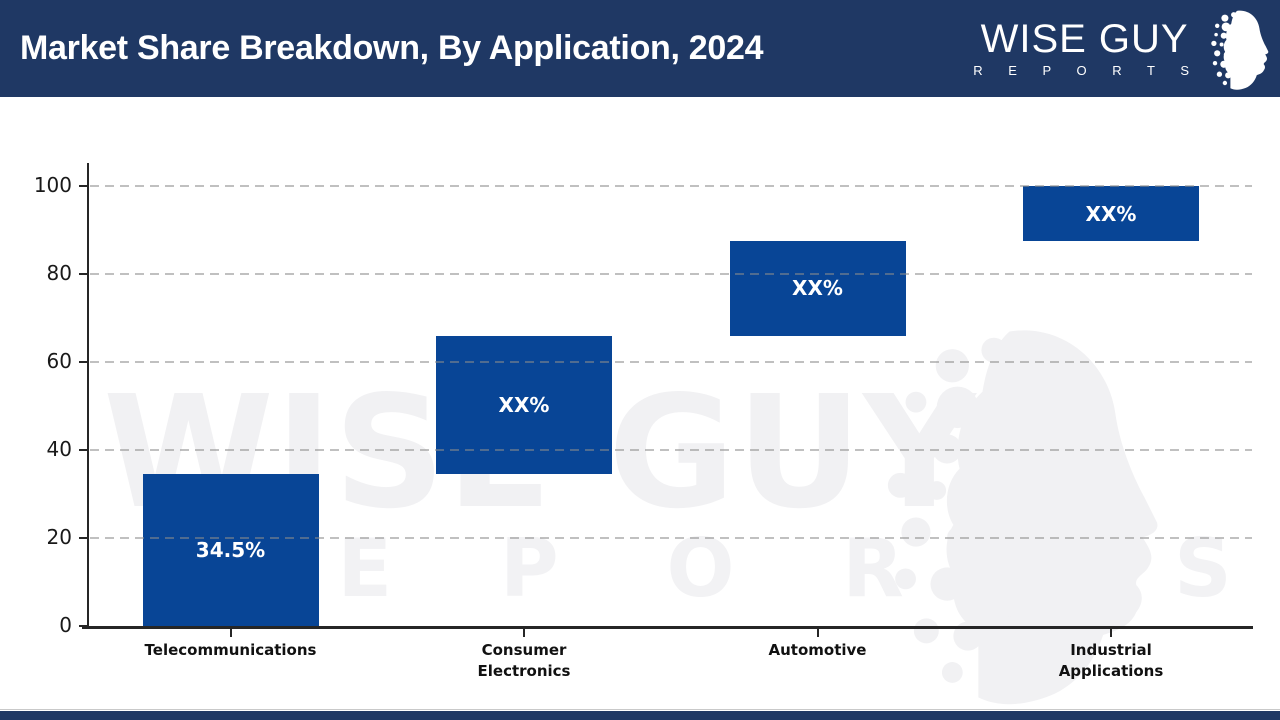  Describe the element at coordinates (88, 395) in the screenshot. I see `y-axis-spine` at that location.